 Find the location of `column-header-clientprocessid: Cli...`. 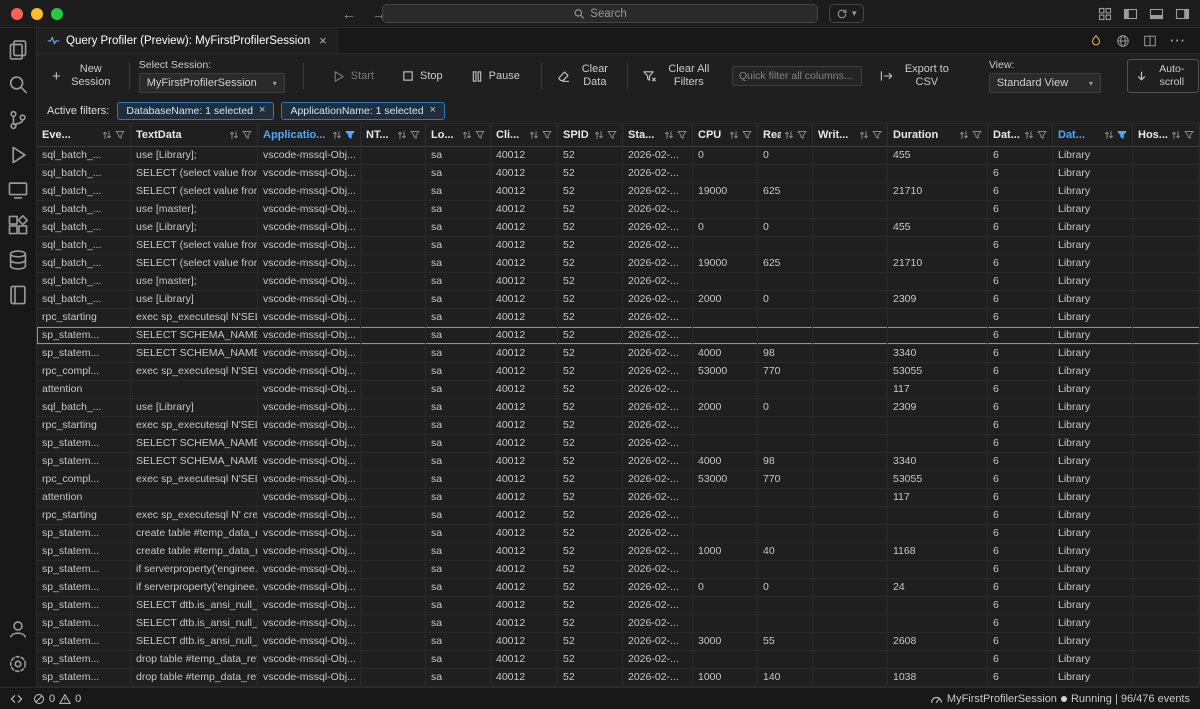

column-header-clientprocessid: Cli... is located at coordinates (524, 135).